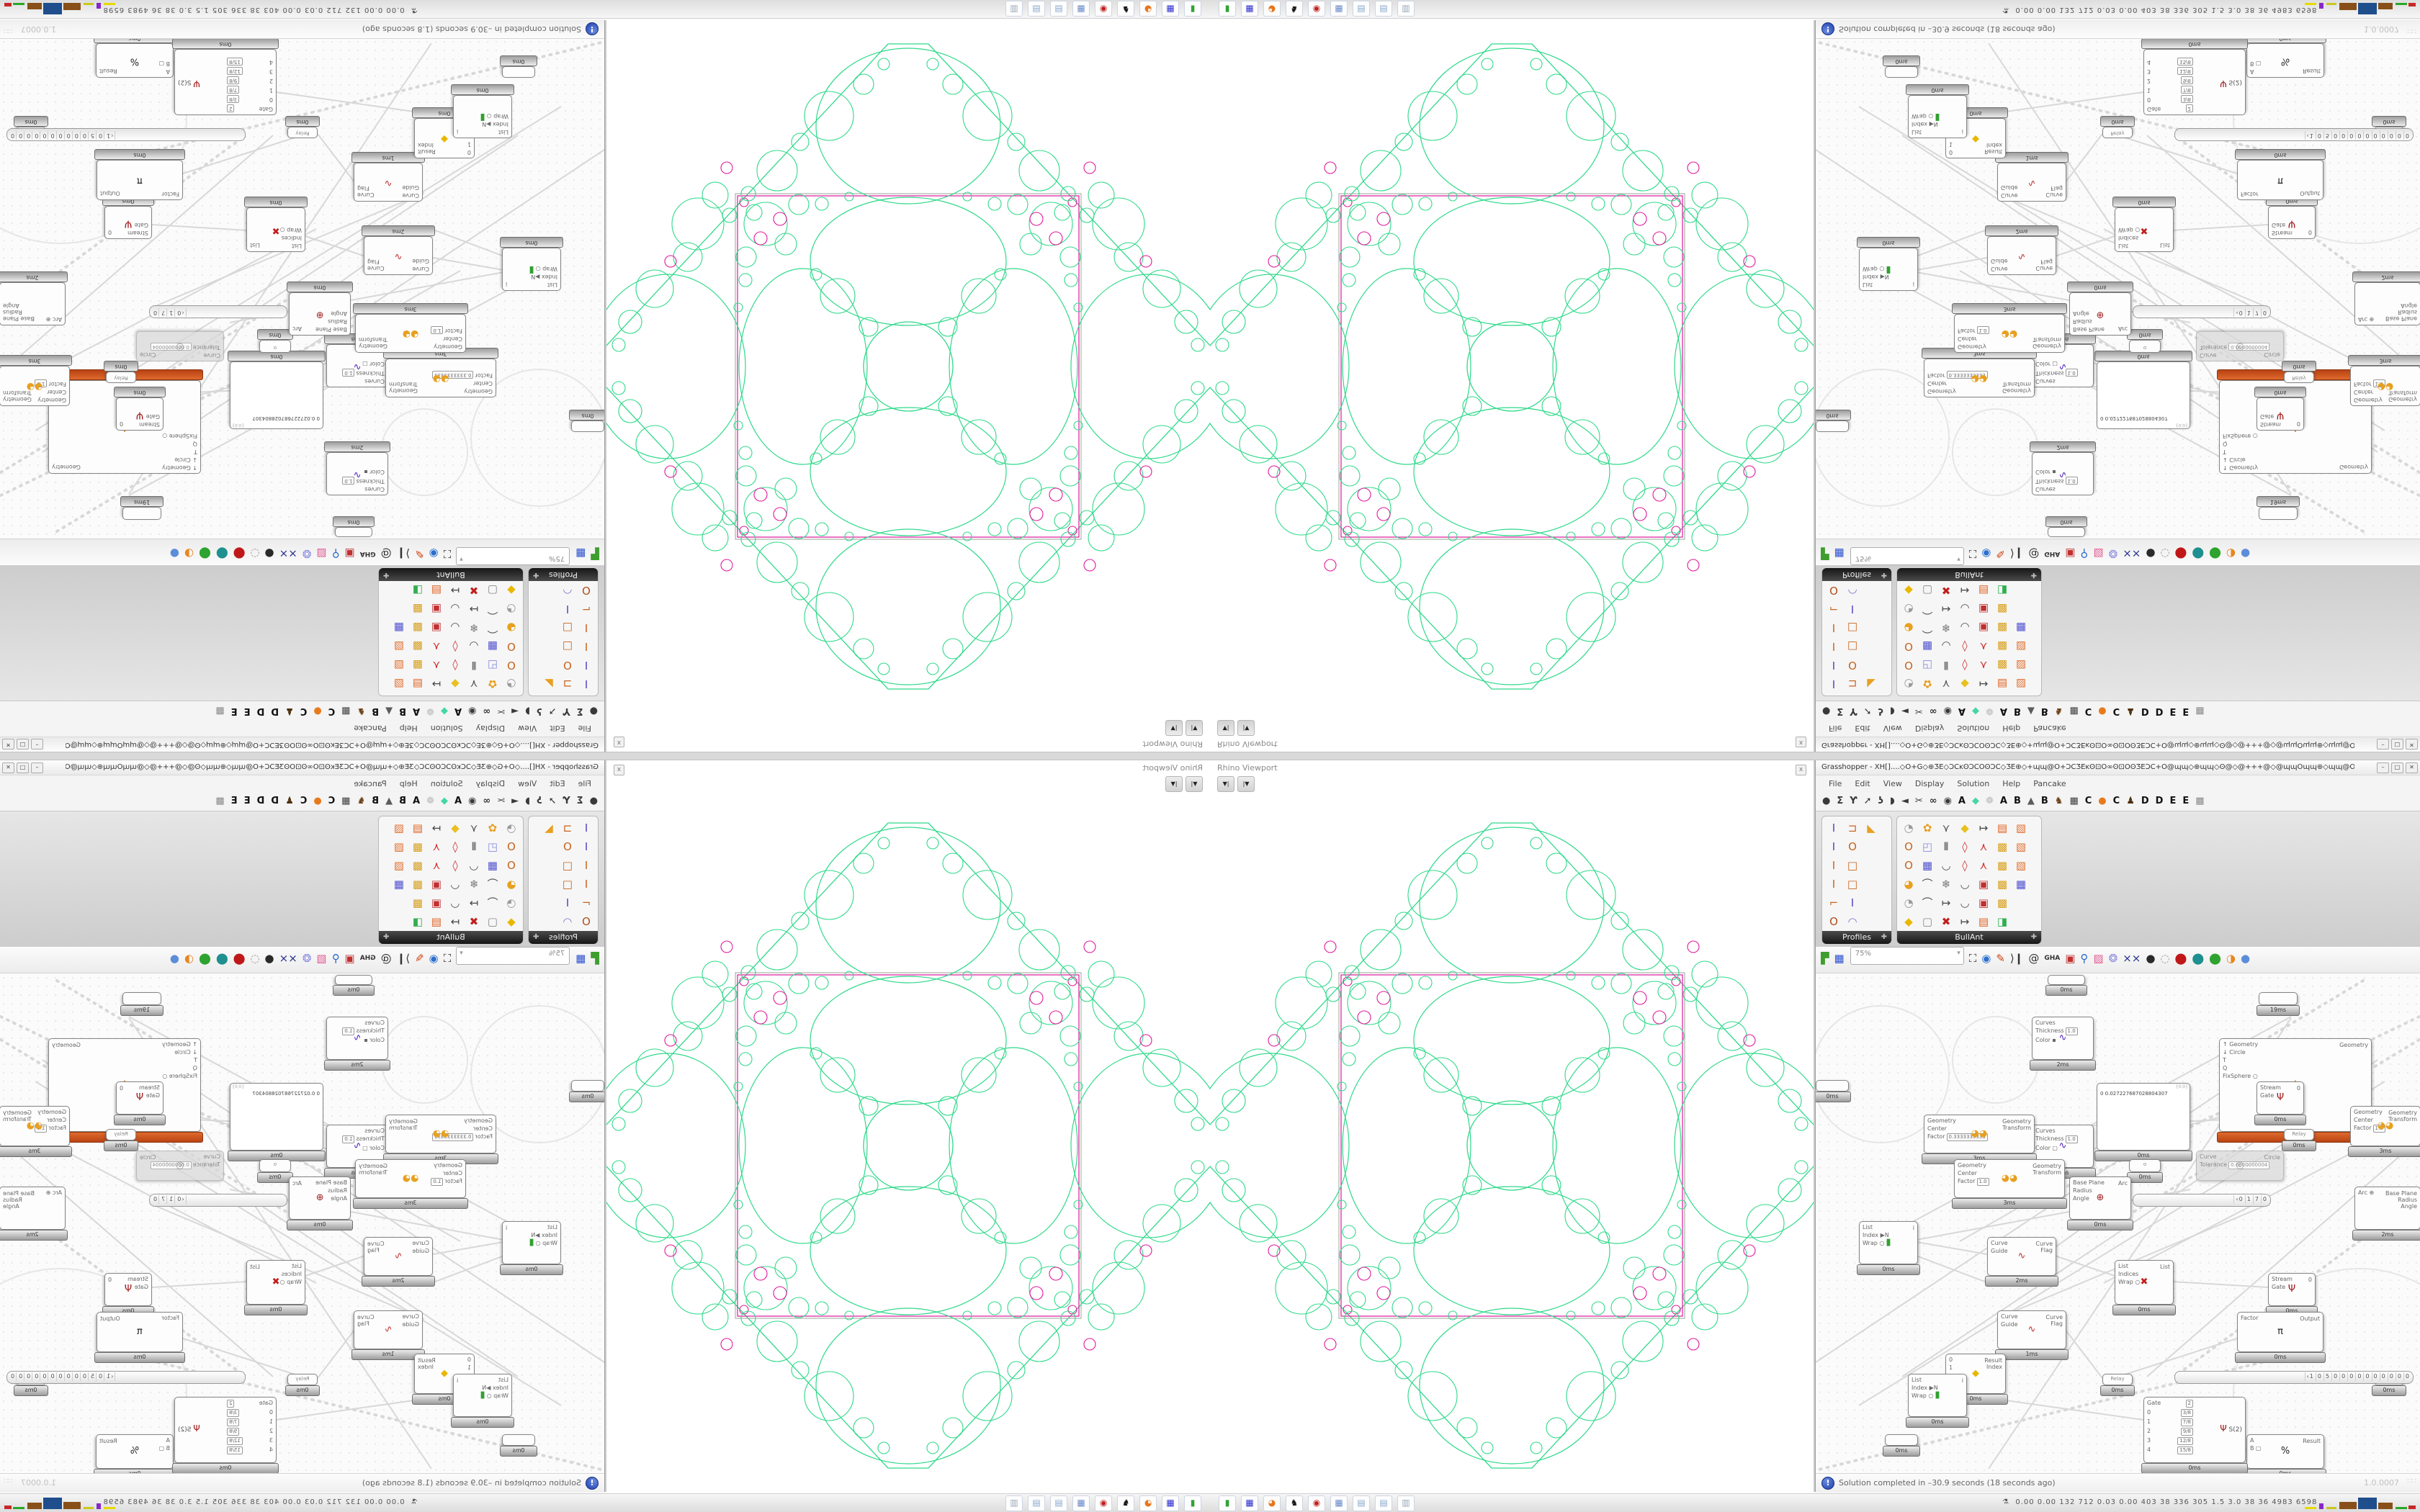 The width and height of the screenshot is (2420, 1512). What do you see at coordinates (1927, 627) in the screenshot?
I see `palette-component-icon: ⌒` at bounding box center [1927, 627].